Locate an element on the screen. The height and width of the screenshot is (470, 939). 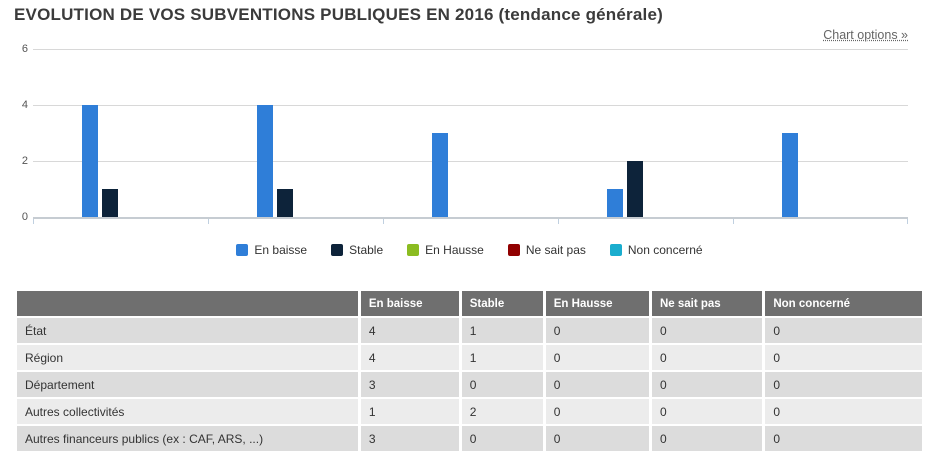
legend-item-non-concerne: Non concerné is located at coordinates (656, 250).